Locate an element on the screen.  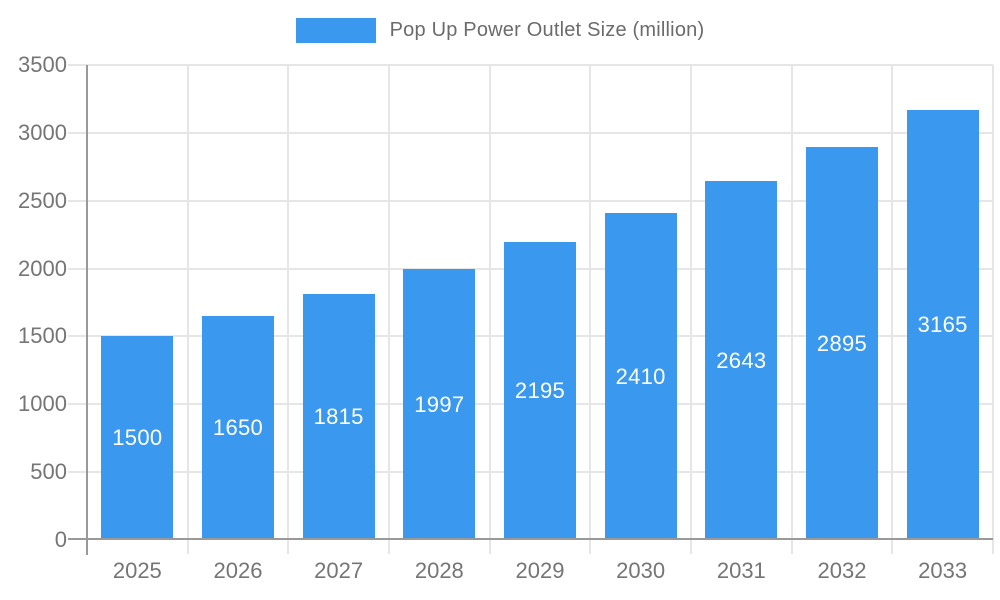
bar-value-label-2027: 1815 is located at coordinates (338, 416).